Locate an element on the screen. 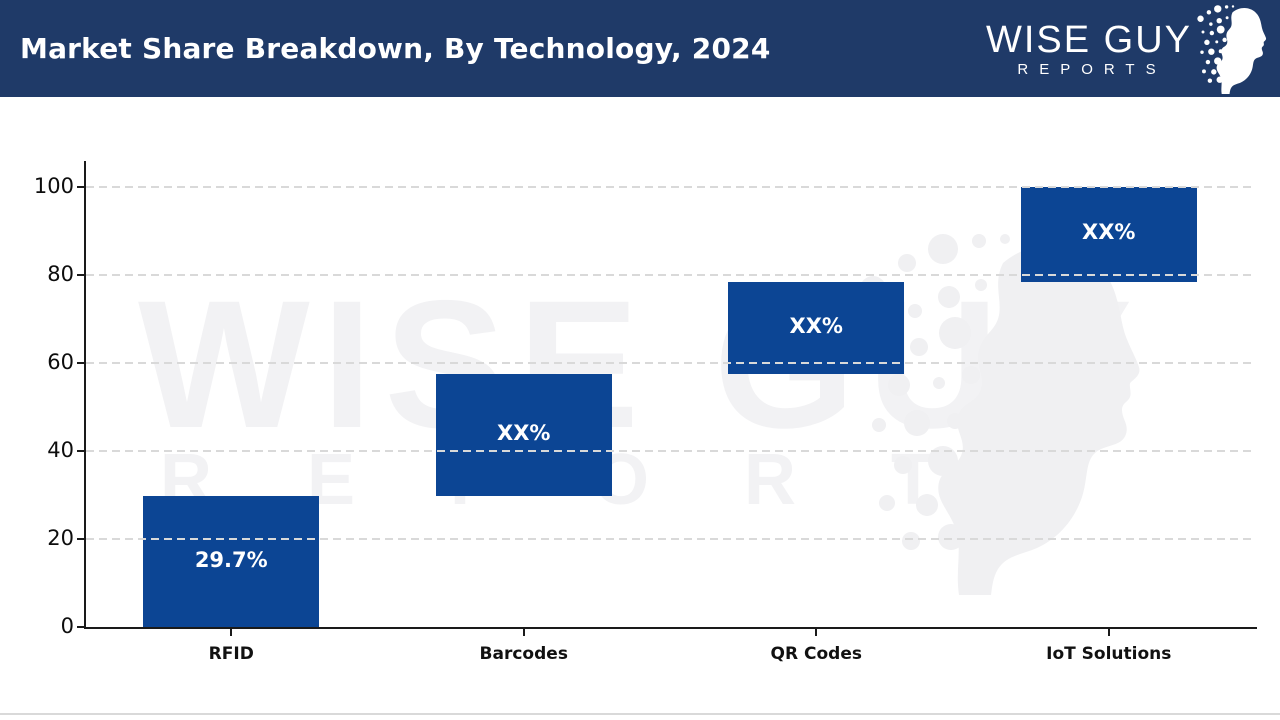  y-tick-label-40: 40 is located at coordinates (60, 450).